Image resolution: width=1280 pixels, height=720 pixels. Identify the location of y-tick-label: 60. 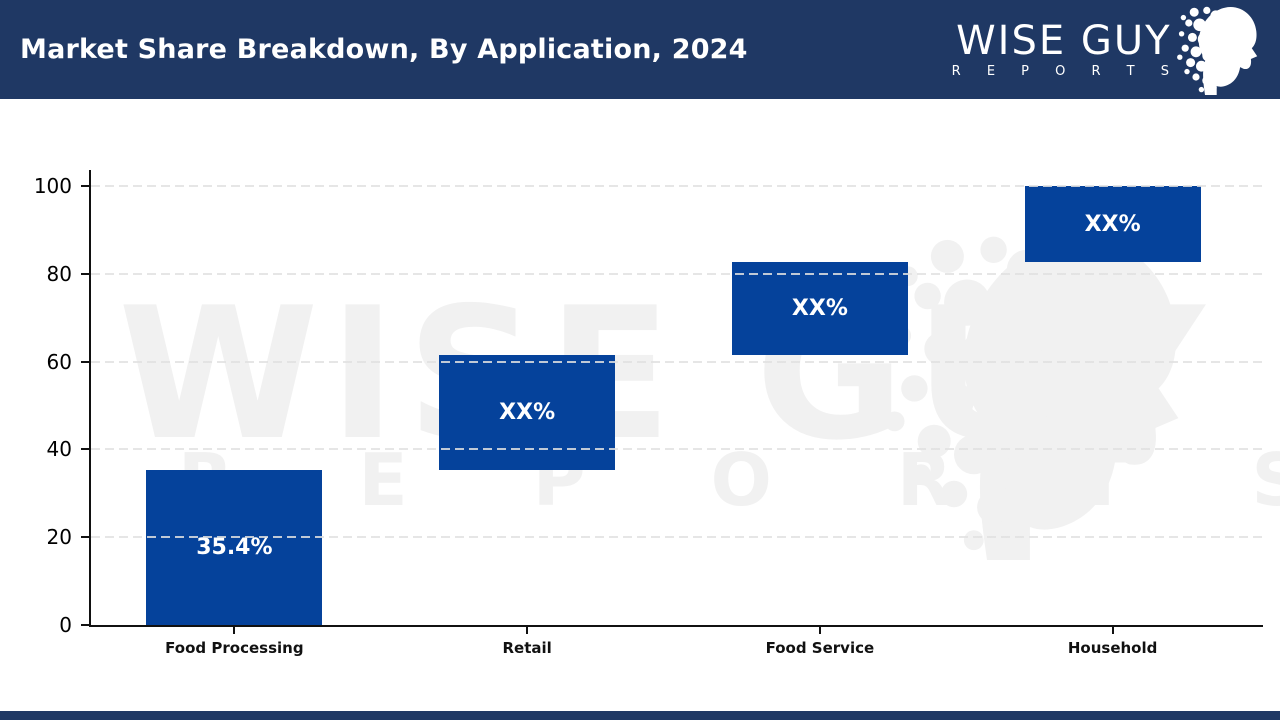
(59, 361).